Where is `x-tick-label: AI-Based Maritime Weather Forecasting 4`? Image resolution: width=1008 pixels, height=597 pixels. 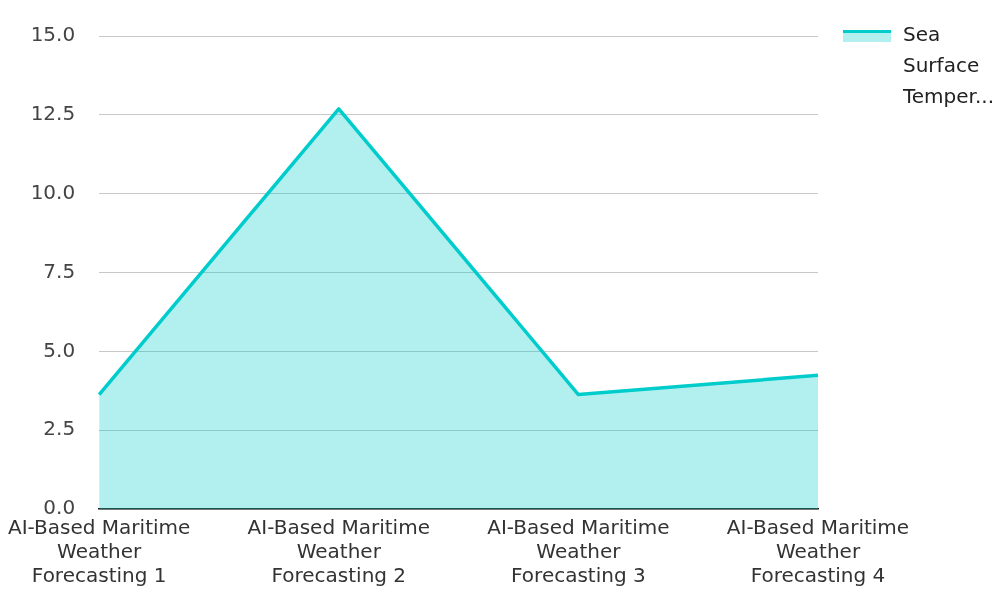
x-tick-label: AI-Based Maritime Weather Forecasting 4 is located at coordinates (818, 551).